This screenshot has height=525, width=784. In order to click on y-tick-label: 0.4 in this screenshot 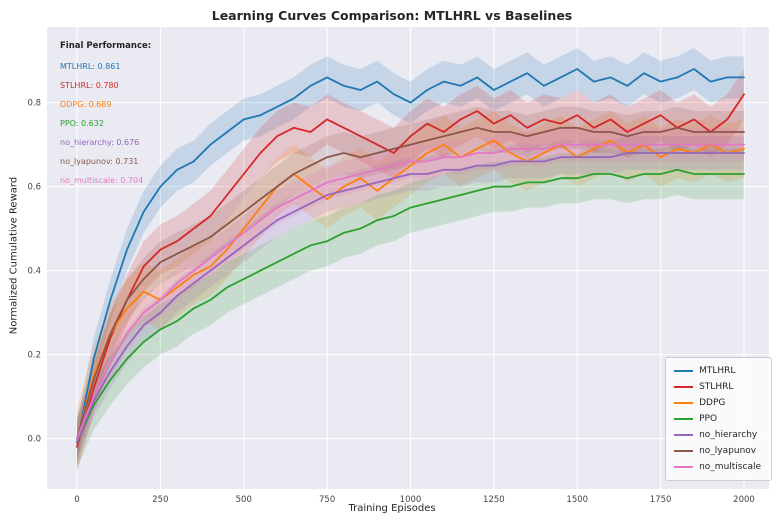, I will do `click(34, 272)`.